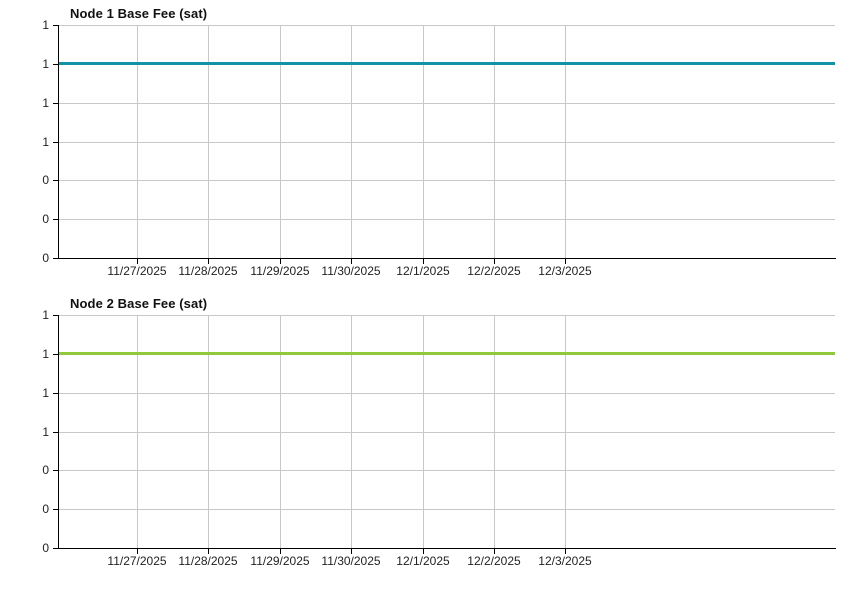  Describe the element at coordinates (139, 303) in the screenshot. I see `chart-title: Node 2 Base Fee (sat)` at that location.